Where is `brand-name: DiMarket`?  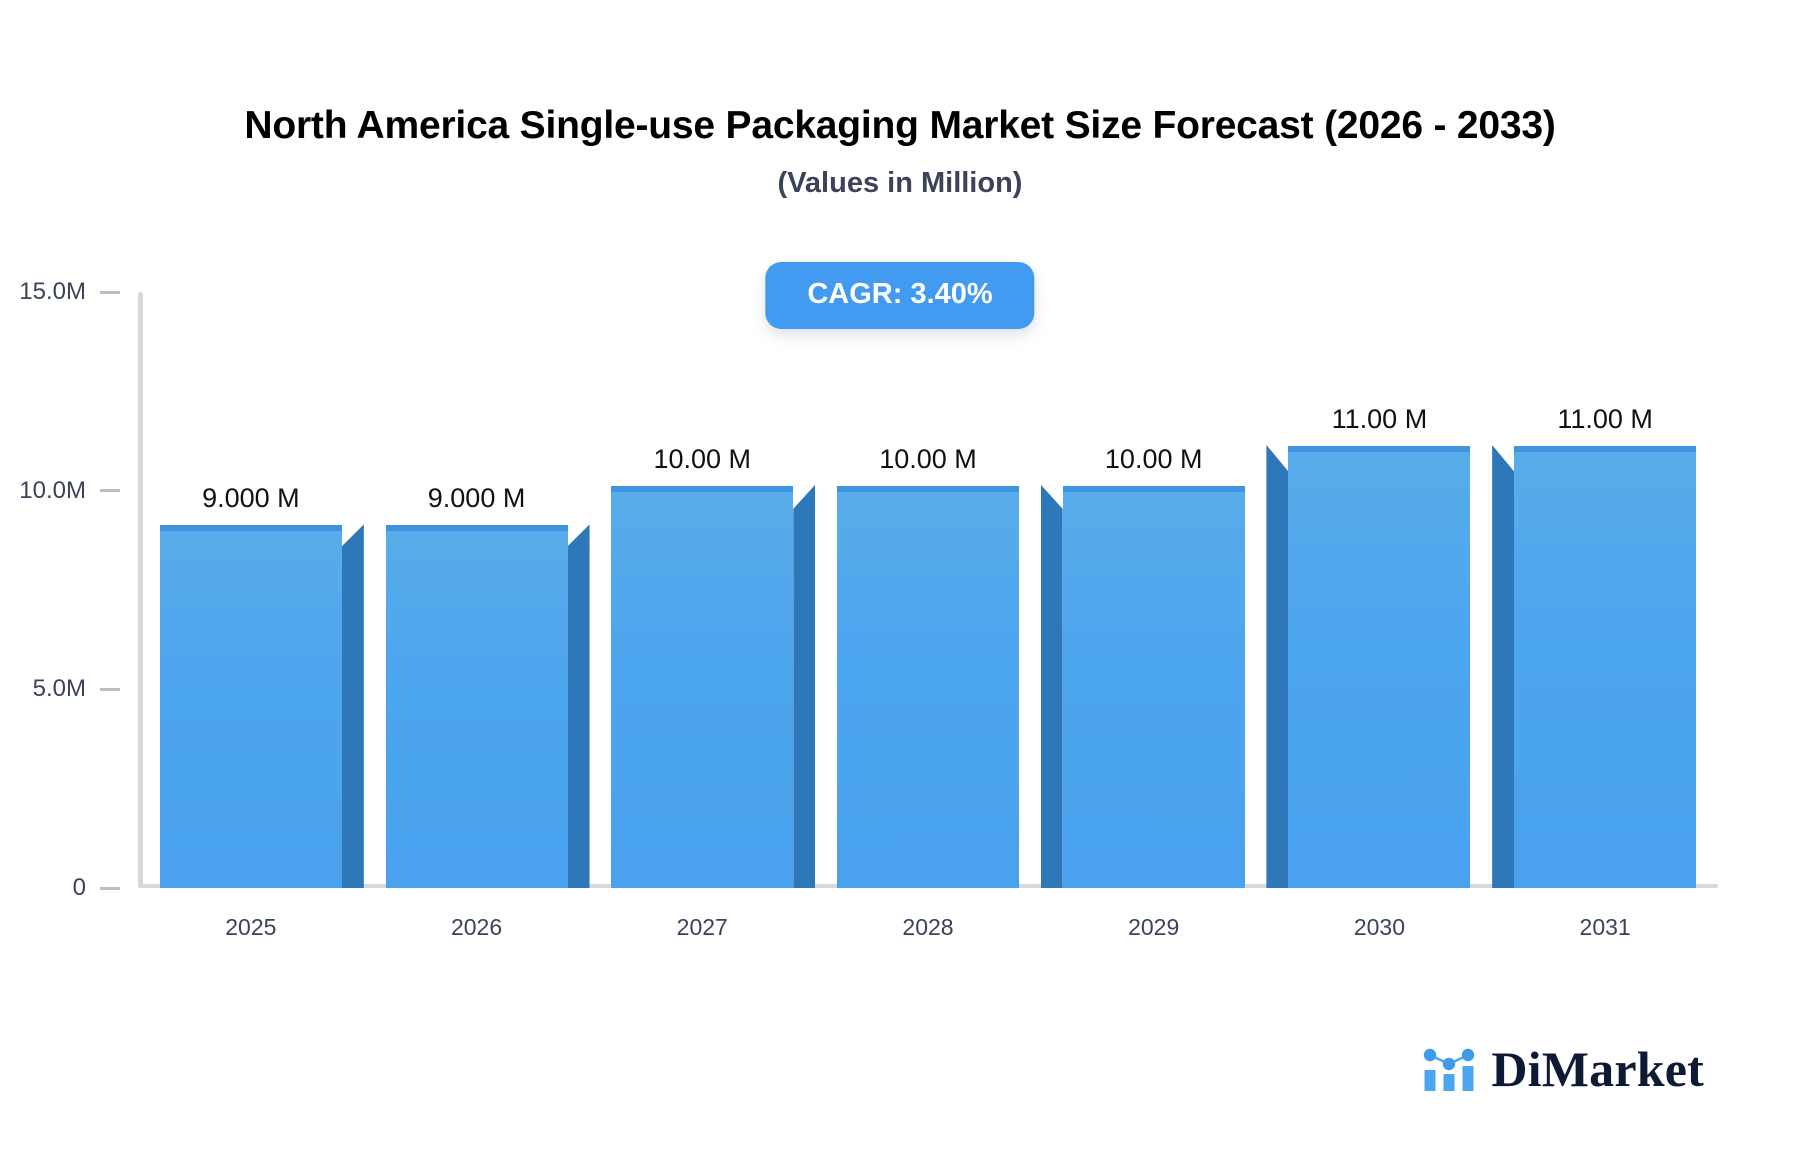
brand-name: DiMarket is located at coordinates (1597, 1069).